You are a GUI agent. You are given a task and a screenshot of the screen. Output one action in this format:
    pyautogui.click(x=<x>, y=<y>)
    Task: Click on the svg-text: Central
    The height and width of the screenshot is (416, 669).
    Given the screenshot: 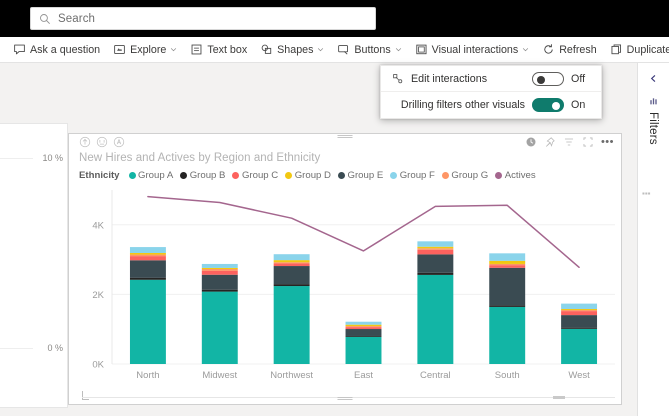 What is the action you would take?
    pyautogui.click(x=435, y=375)
    